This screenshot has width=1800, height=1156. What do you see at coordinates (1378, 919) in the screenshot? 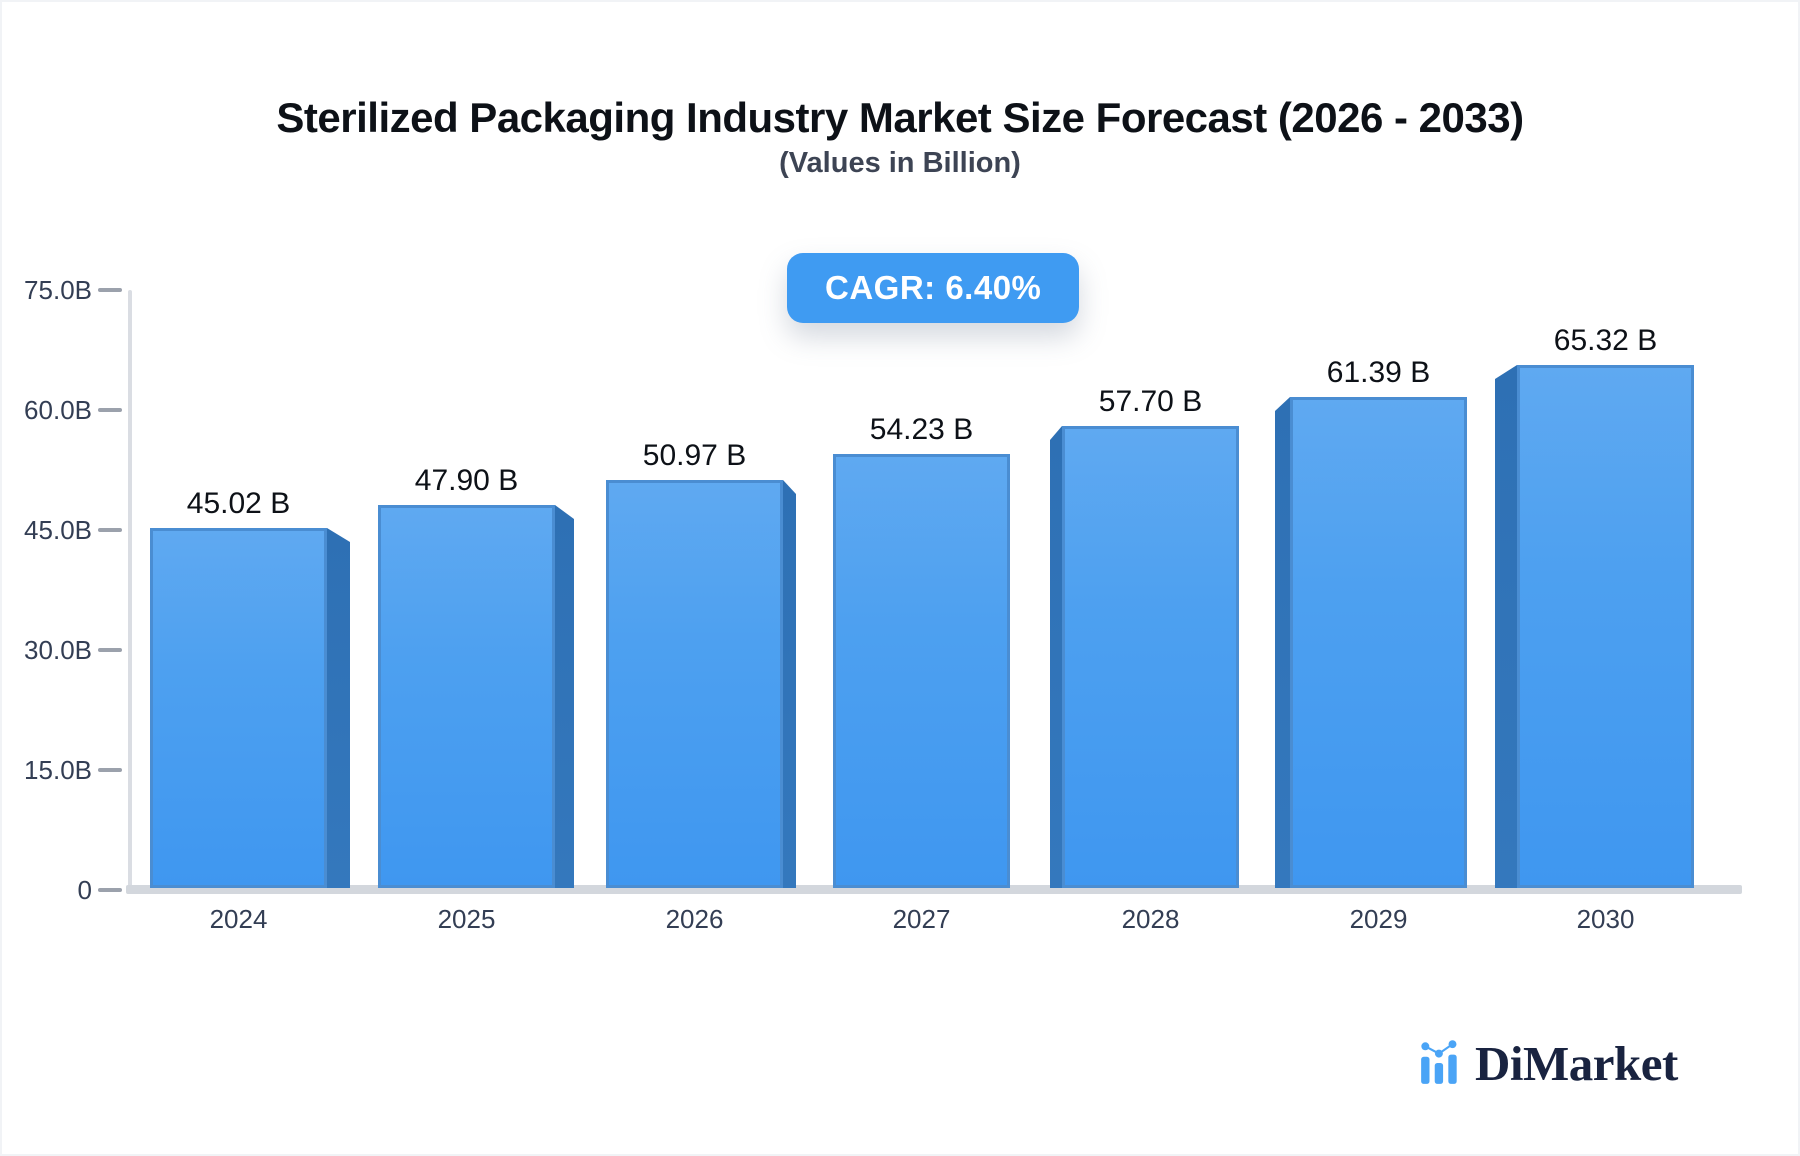
I see `x-axis-label-2029: 2029` at bounding box center [1378, 919].